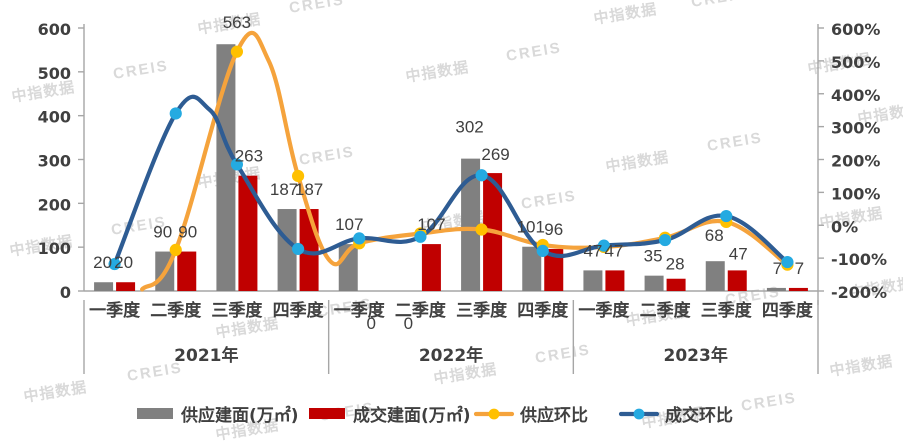 This screenshot has height=445, width=903. Describe the element at coordinates (451, 355) in the screenshot. I see `x-axis-year-label: 2022年` at that location.